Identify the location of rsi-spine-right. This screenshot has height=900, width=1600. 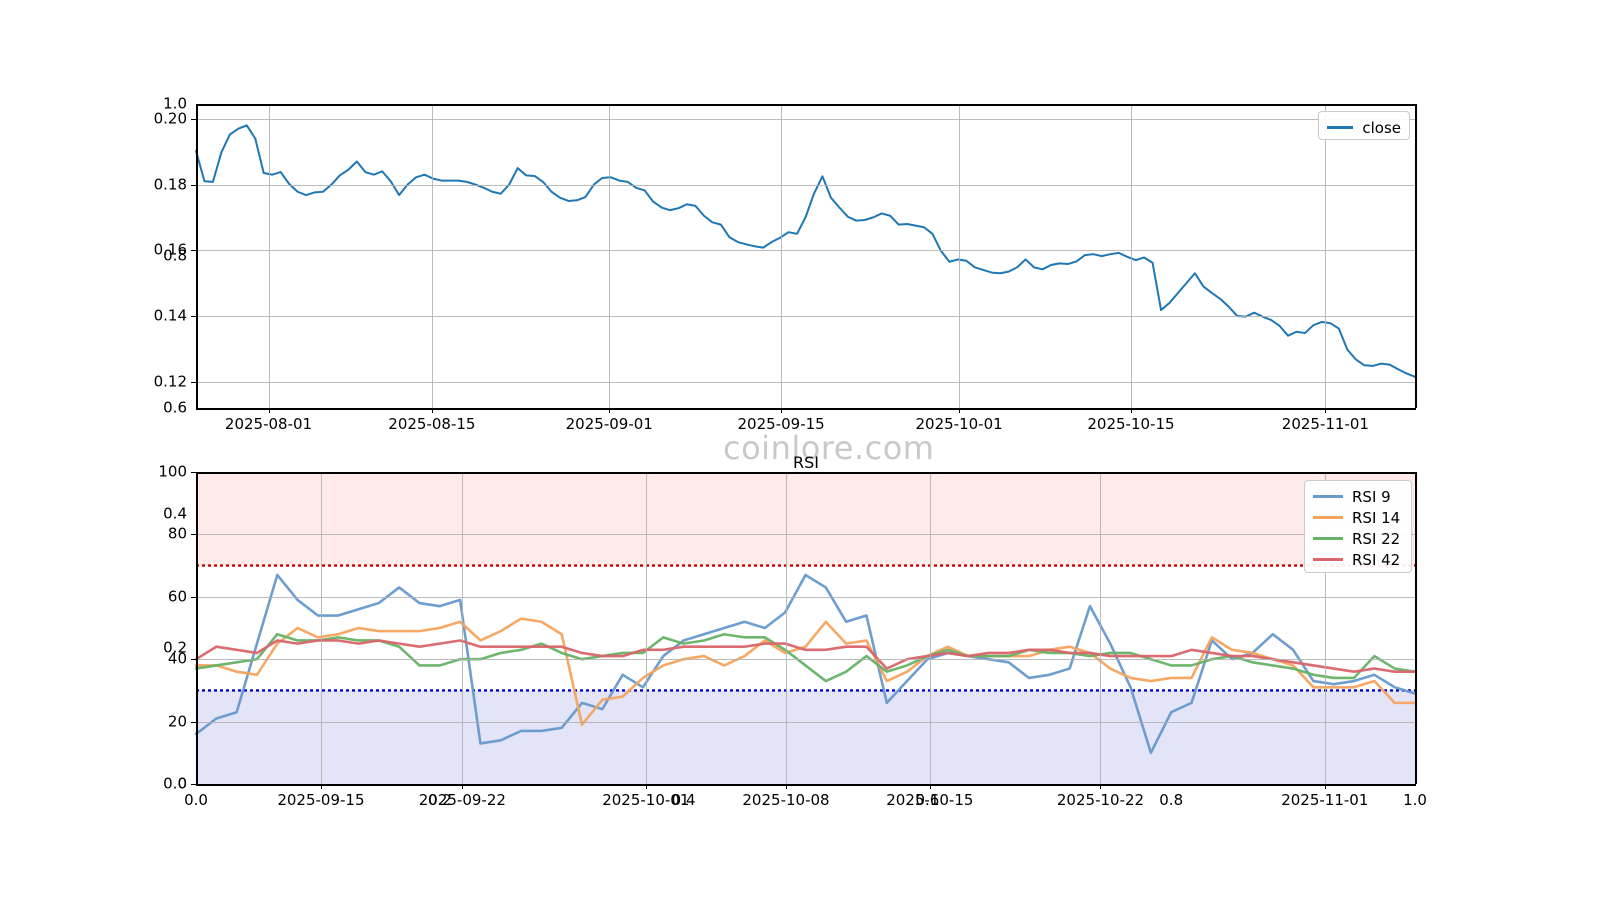
(1416, 628).